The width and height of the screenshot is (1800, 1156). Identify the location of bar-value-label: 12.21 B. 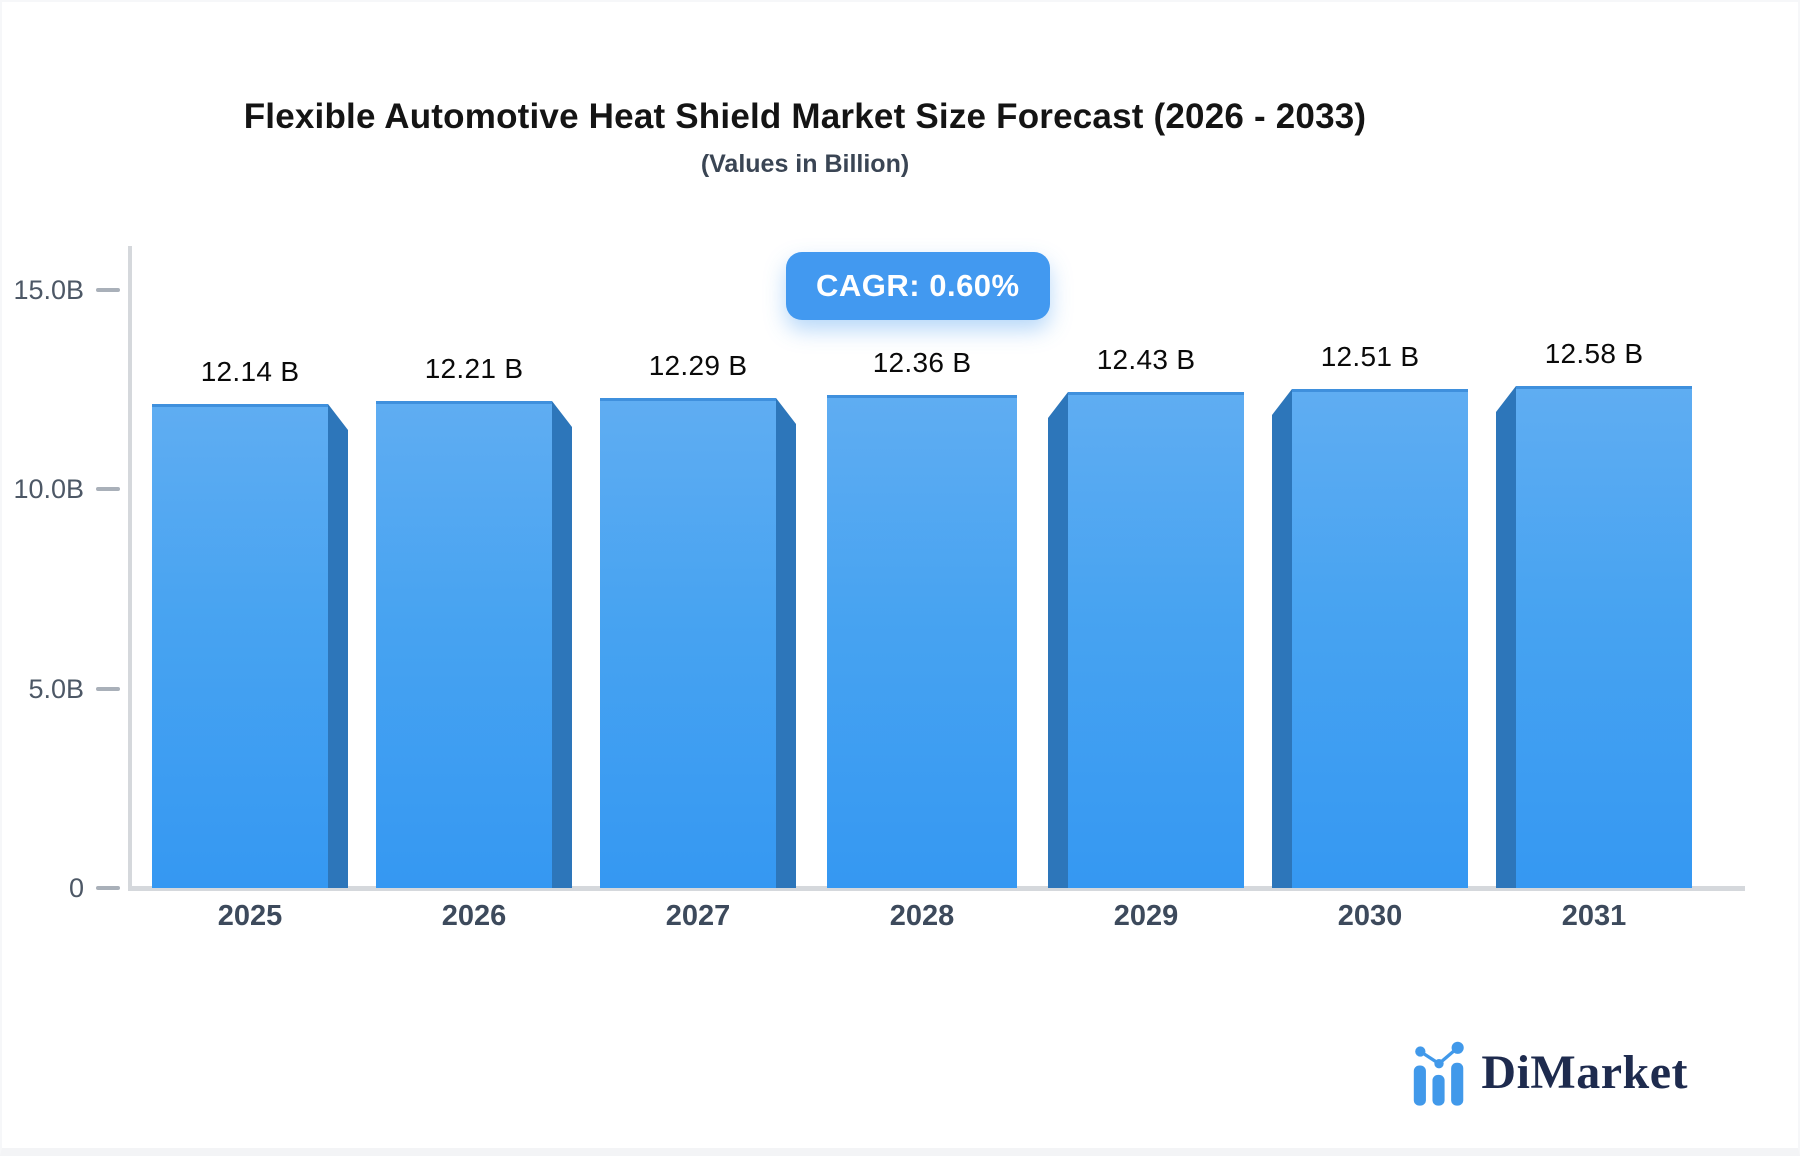
(474, 368).